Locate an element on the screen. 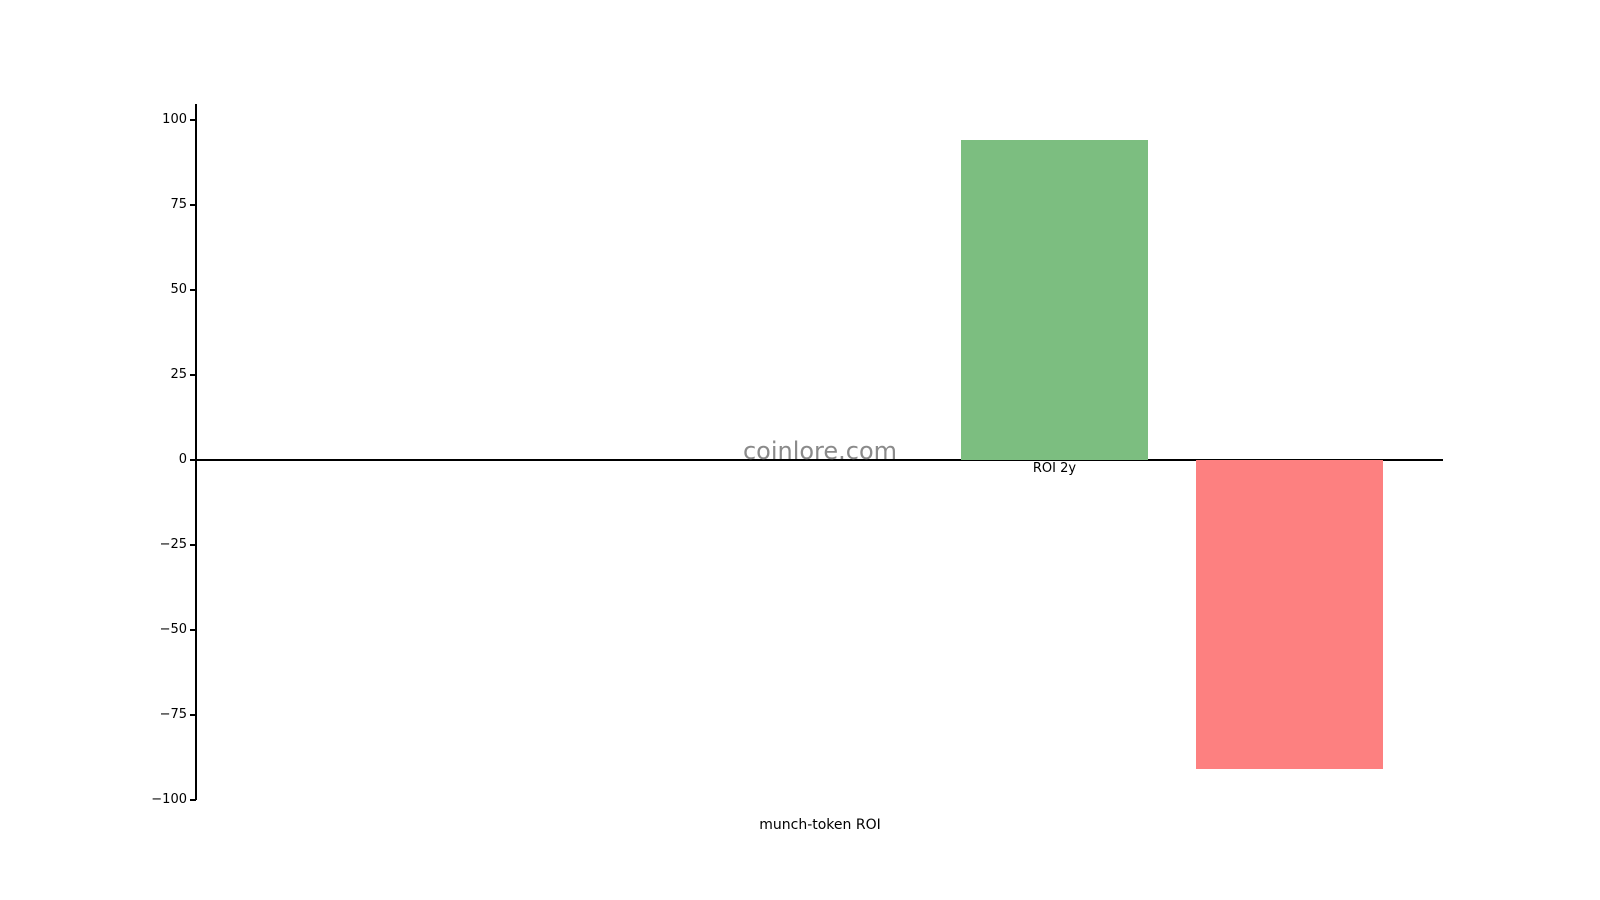 This screenshot has height=900, width=1600. y-tick-label: 50 is located at coordinates (178, 289).